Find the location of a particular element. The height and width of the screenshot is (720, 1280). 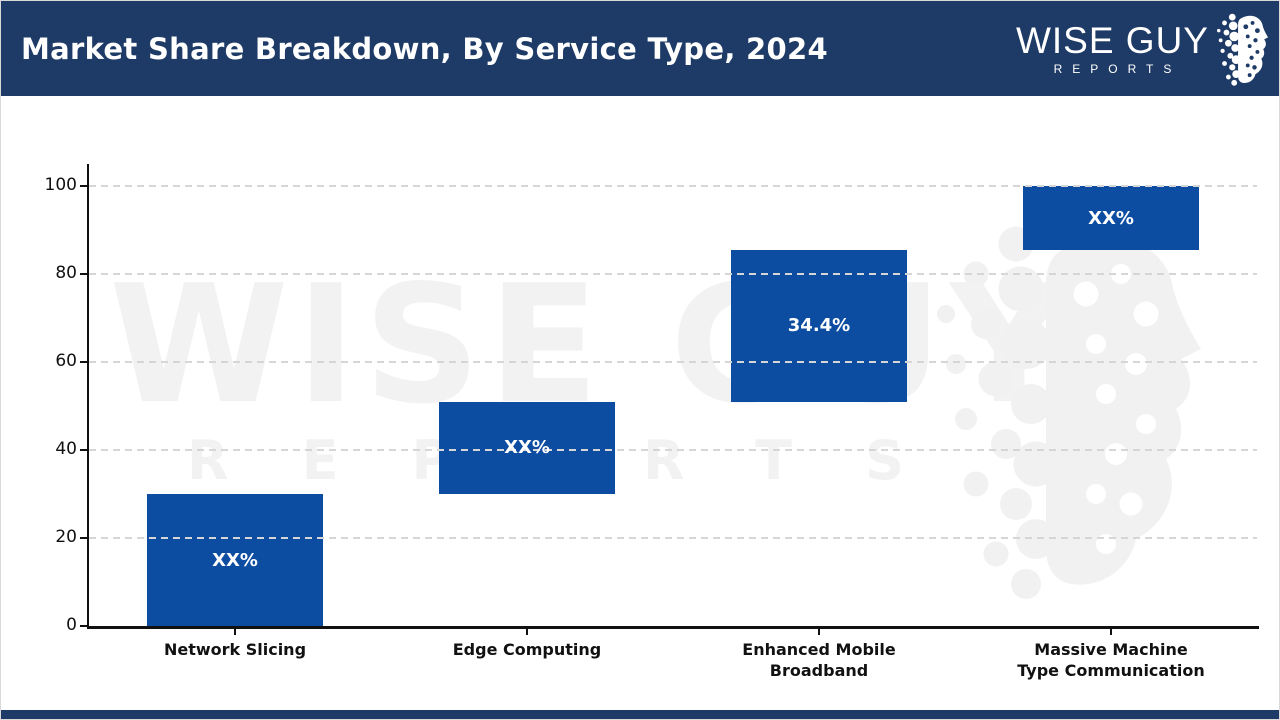

bar-enhanced-mobile-broadband is located at coordinates (819, 326).